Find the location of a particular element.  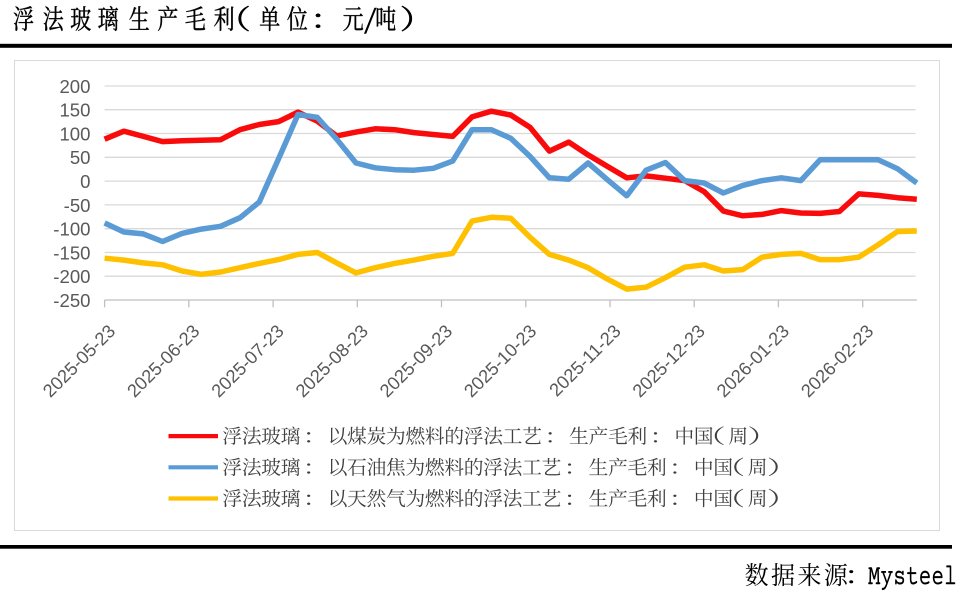

svg-text: 150 is located at coordinates (74, 110).